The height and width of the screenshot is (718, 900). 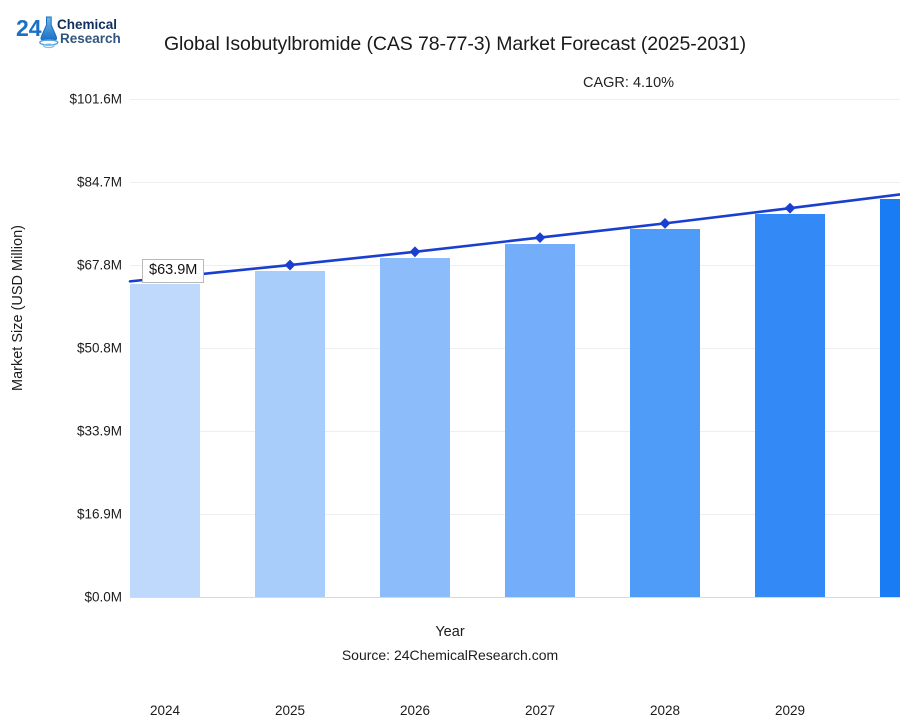 I want to click on x-axis-tick: 2028, so click(x=665, y=710).